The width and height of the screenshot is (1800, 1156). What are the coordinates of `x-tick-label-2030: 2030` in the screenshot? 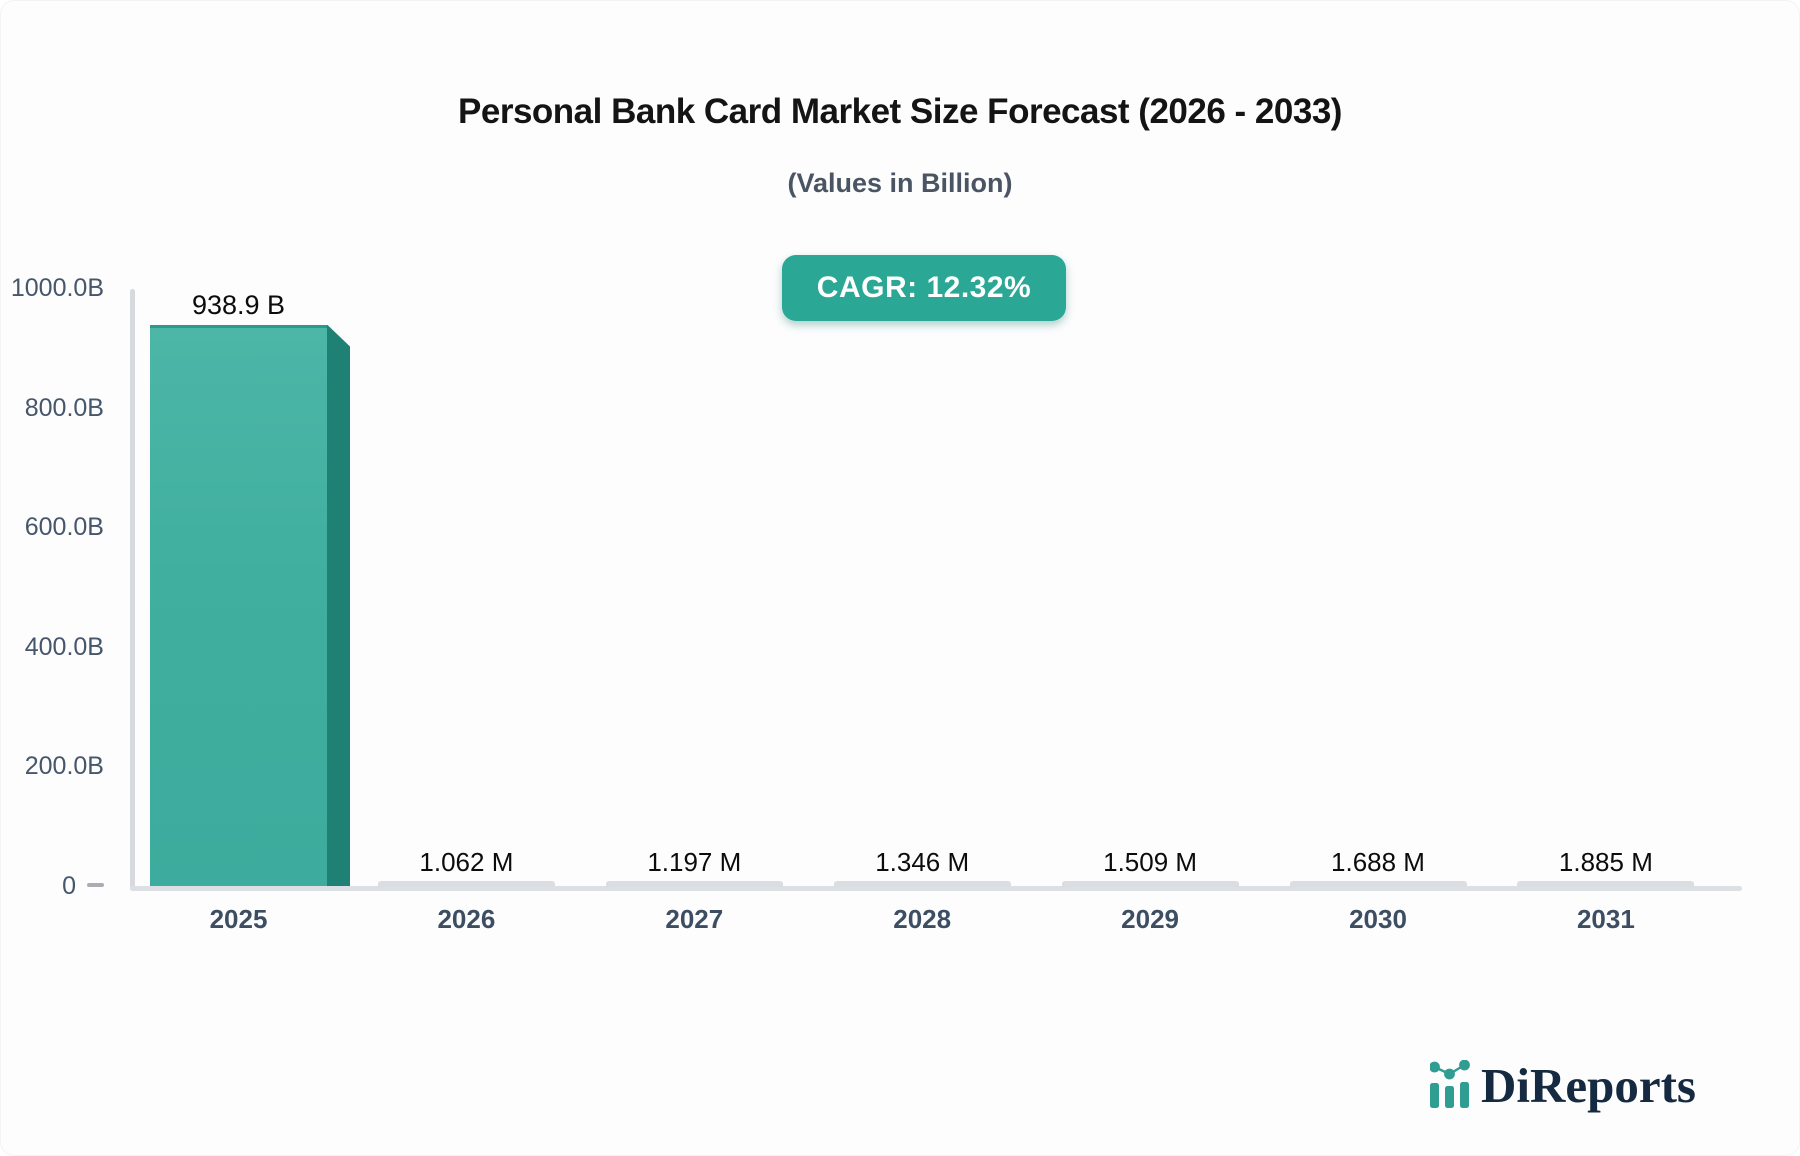 It's located at (1378, 919).